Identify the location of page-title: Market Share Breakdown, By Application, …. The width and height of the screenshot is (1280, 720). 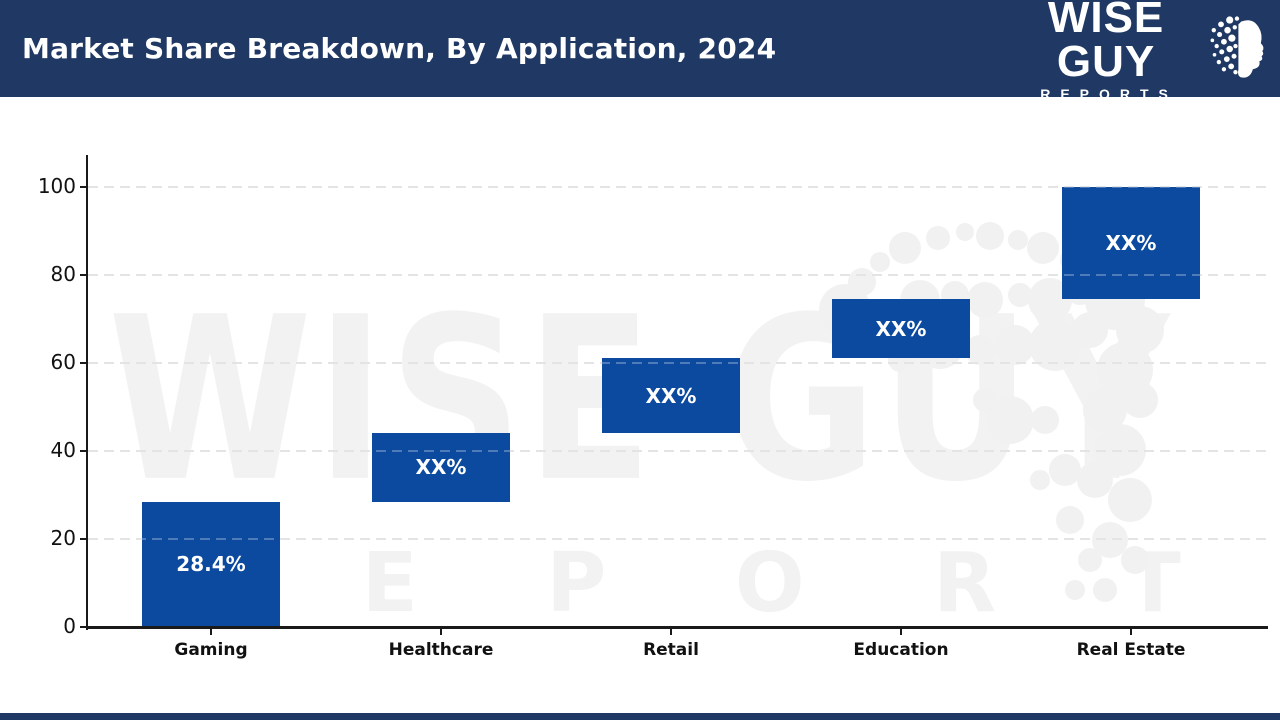
(399, 48).